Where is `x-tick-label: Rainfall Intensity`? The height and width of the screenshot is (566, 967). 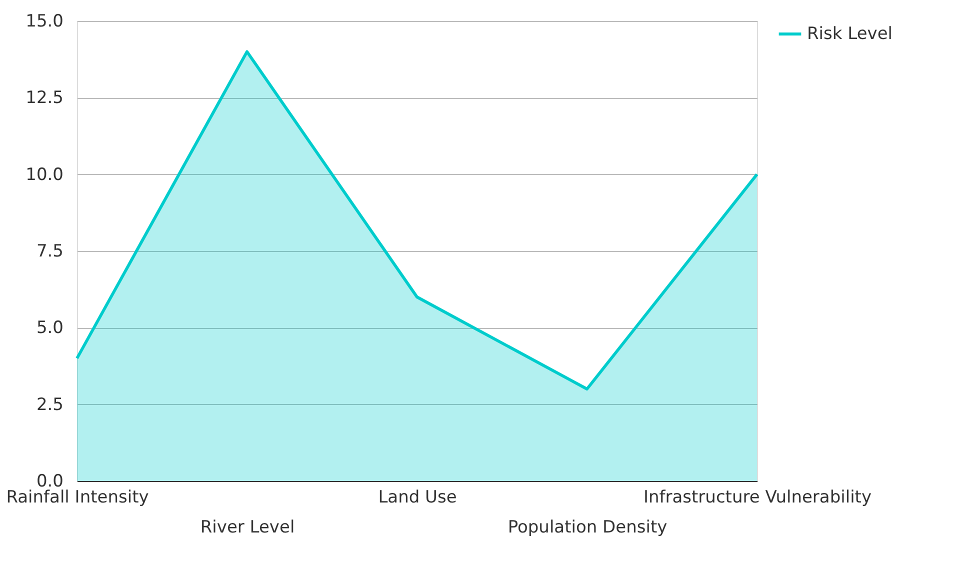
x-tick-label: Rainfall Intensity is located at coordinates (77, 498).